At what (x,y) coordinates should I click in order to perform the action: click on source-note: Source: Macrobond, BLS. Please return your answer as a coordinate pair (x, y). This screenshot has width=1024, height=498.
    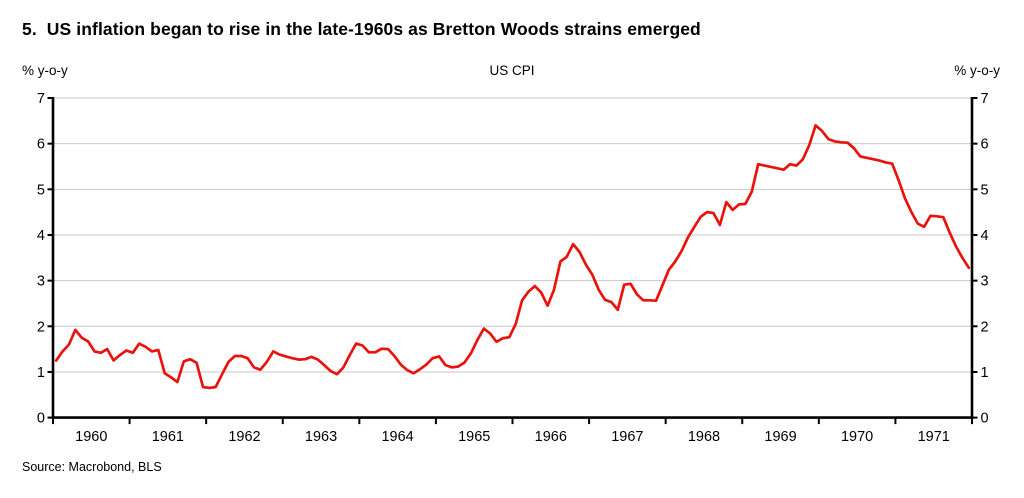
    Looking at the image, I should click on (92, 467).